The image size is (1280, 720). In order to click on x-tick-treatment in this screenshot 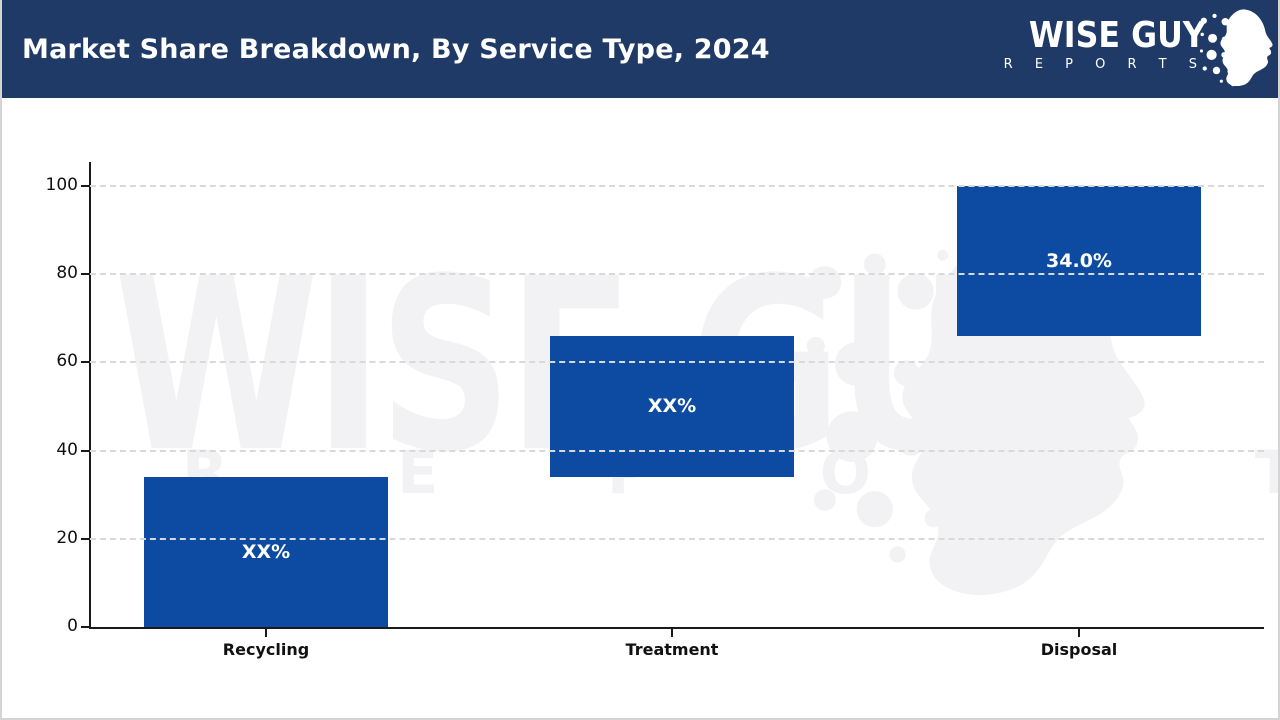, I will do `click(672, 633)`.